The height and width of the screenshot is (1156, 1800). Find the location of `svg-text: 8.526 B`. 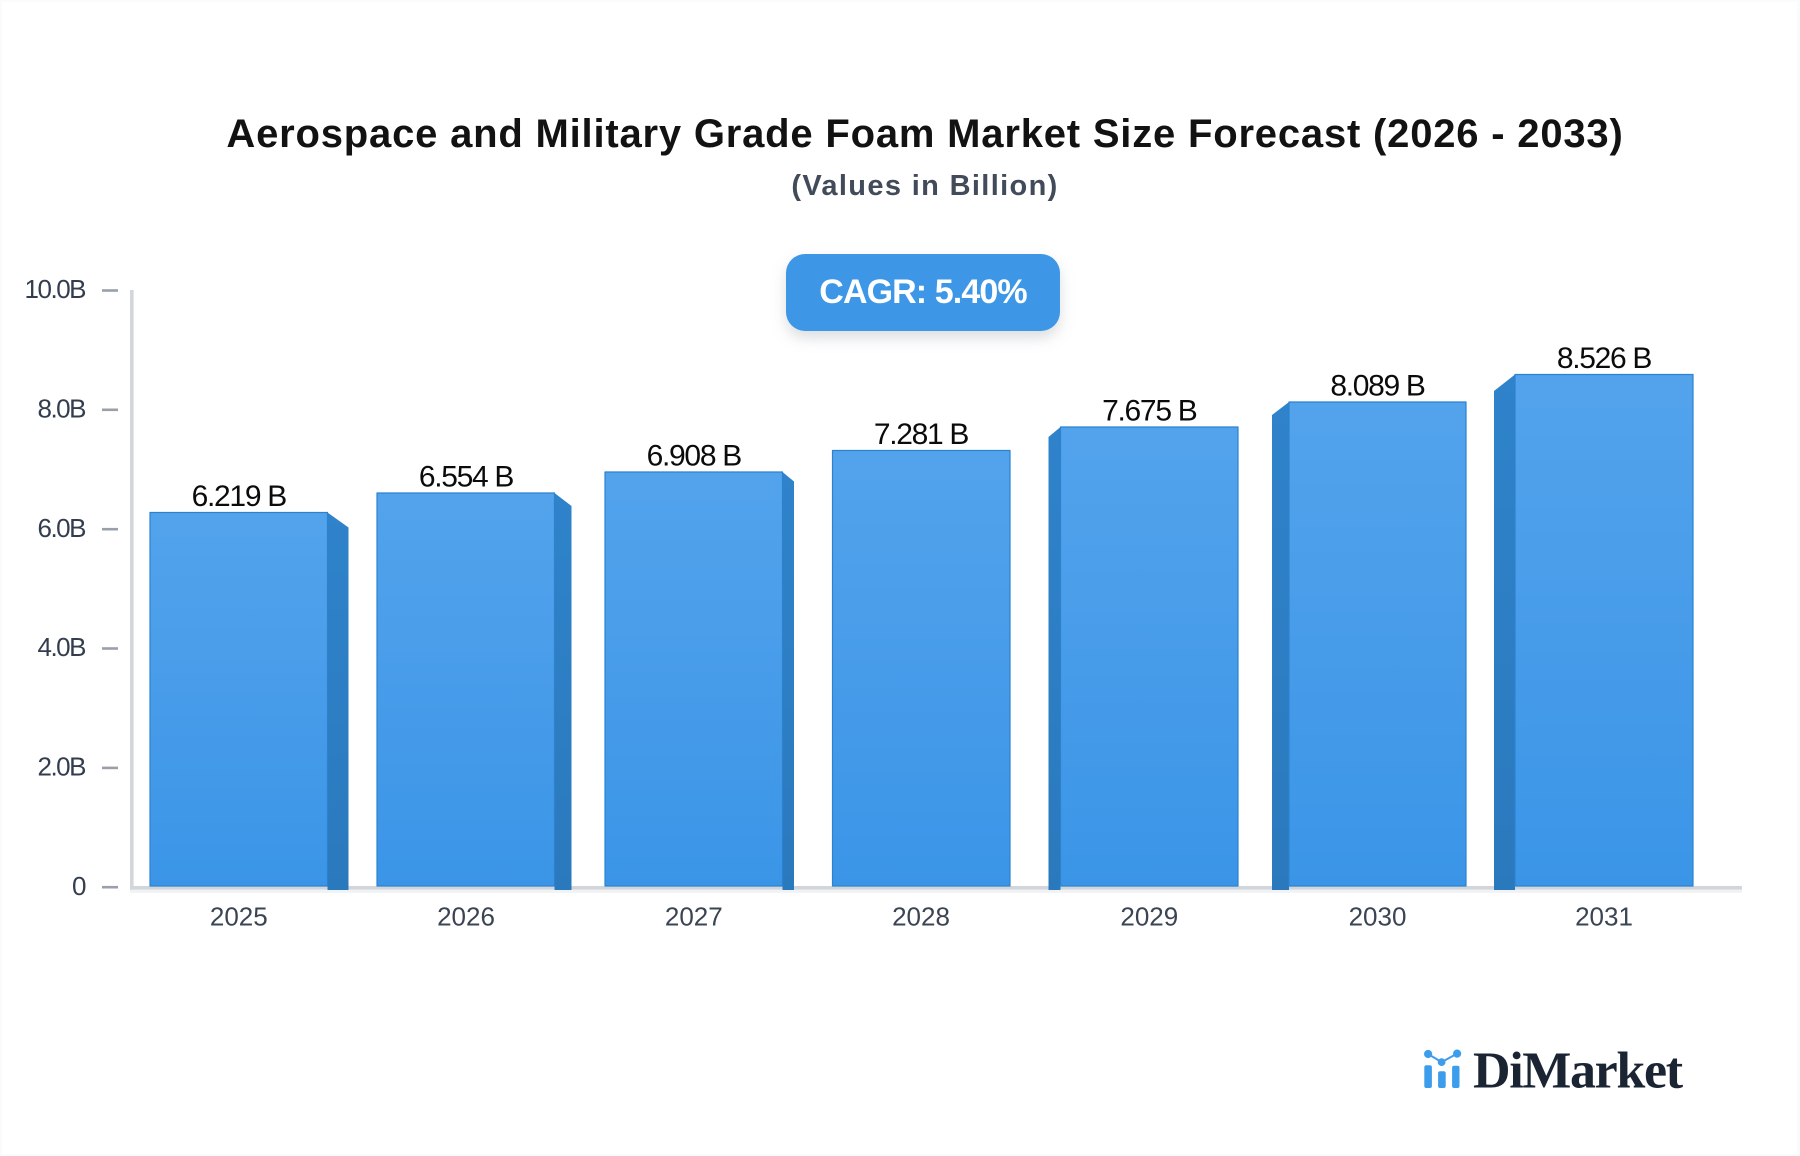

svg-text: 8.526 B is located at coordinates (1604, 358).